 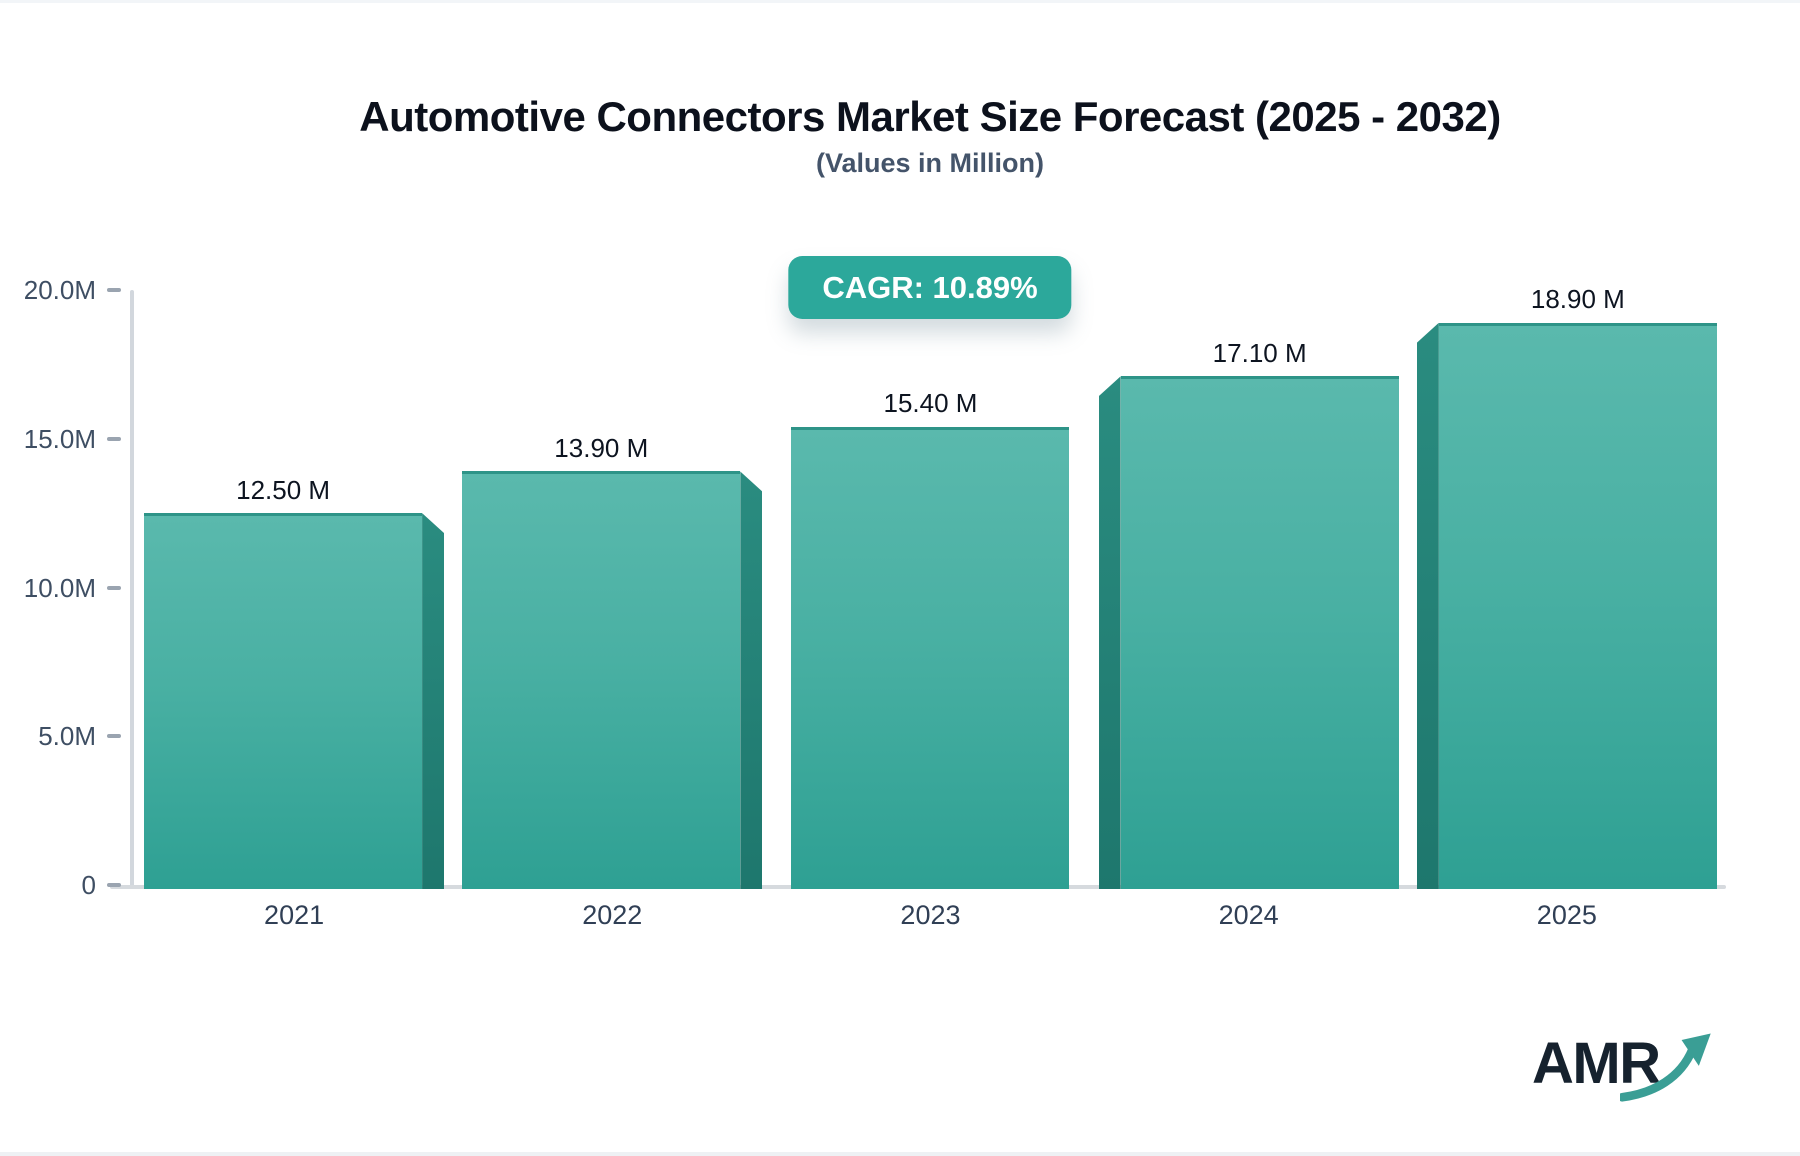 I want to click on bar-2023: 15.40 M, so click(x=930, y=639).